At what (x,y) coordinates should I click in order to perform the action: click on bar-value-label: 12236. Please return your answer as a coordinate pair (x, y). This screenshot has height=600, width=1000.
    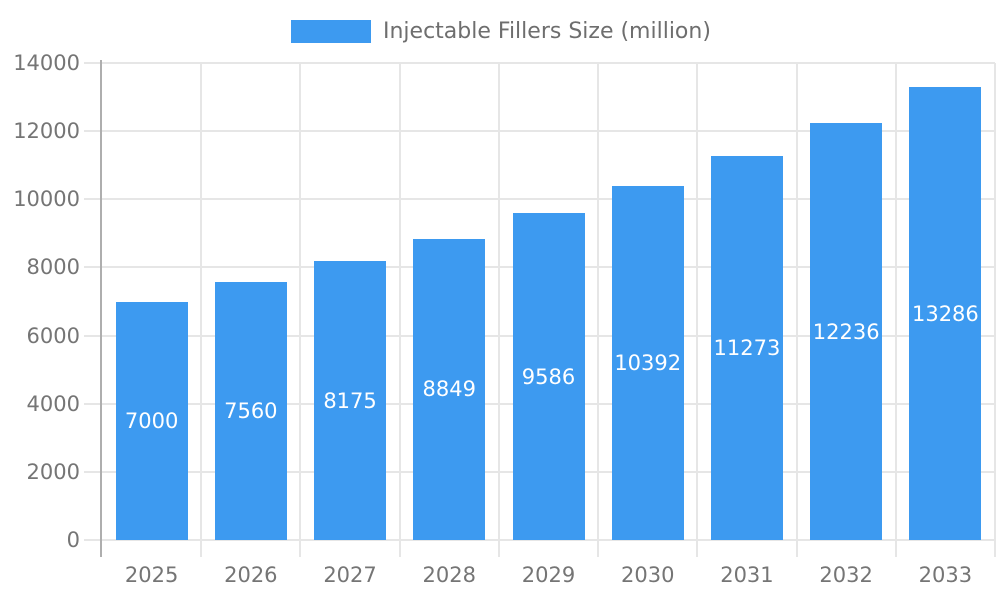
    Looking at the image, I should click on (846, 331).